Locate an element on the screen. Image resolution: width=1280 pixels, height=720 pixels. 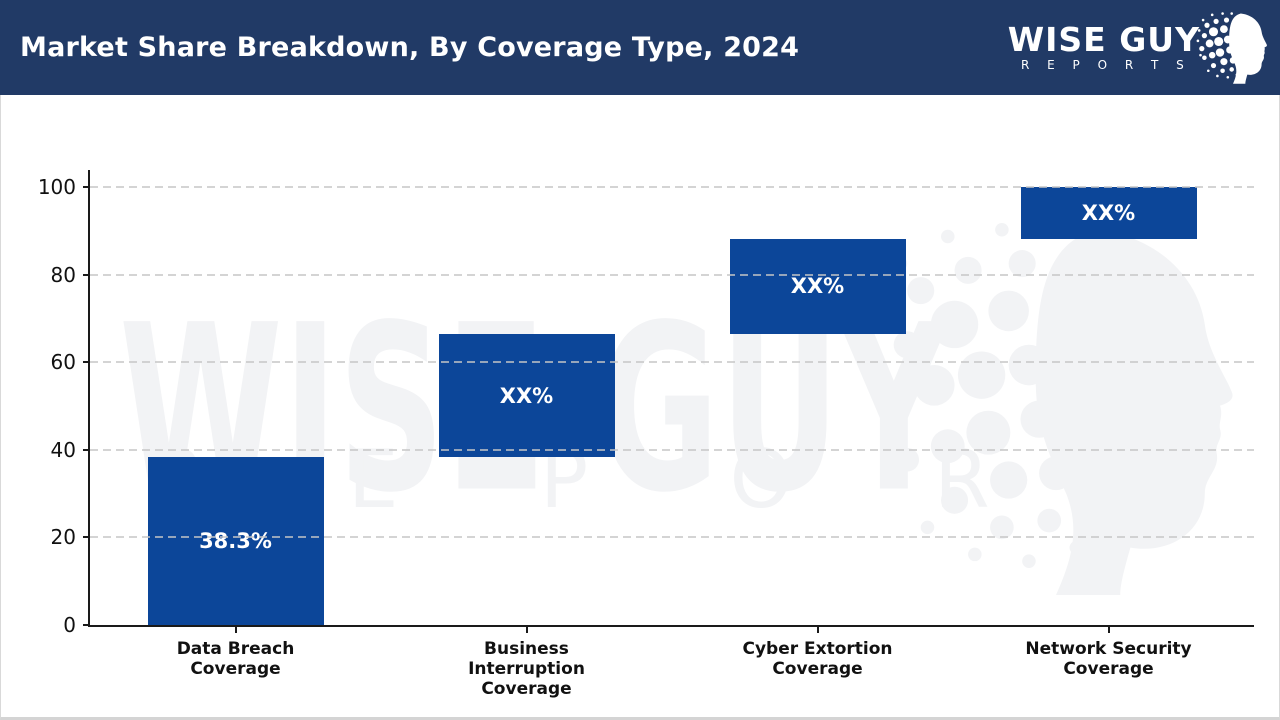
x-tick-label-network-security-coverage: Network Security Coverage is located at coordinates (1108, 659).